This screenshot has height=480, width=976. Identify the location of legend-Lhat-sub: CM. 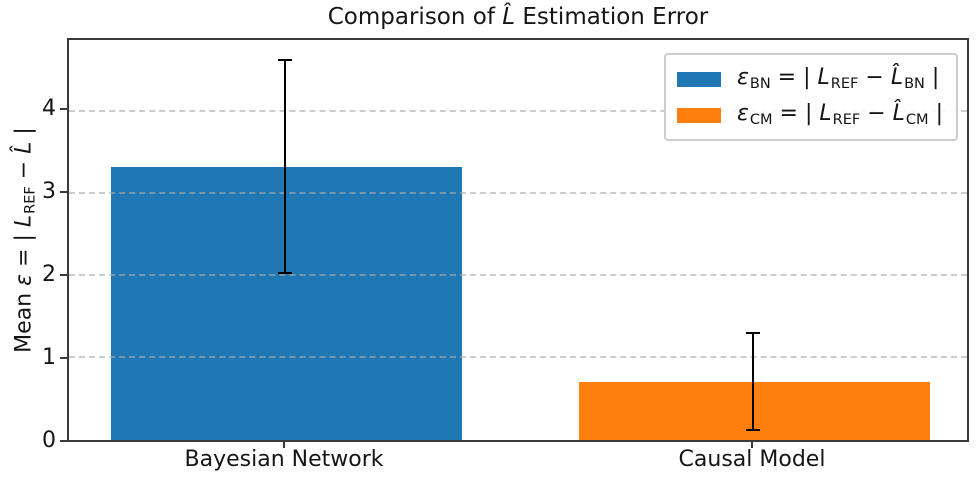
(917, 120).